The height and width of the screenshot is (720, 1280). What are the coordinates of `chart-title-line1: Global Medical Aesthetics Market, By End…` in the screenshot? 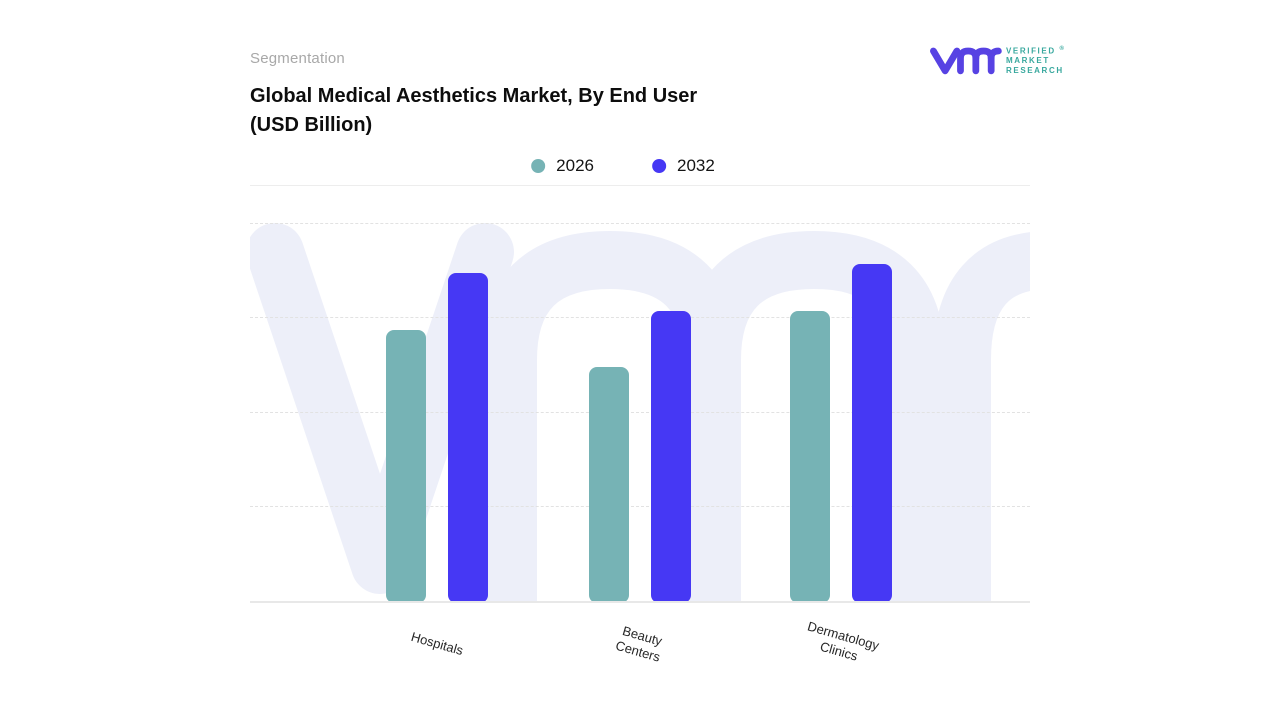 It's located at (474, 96).